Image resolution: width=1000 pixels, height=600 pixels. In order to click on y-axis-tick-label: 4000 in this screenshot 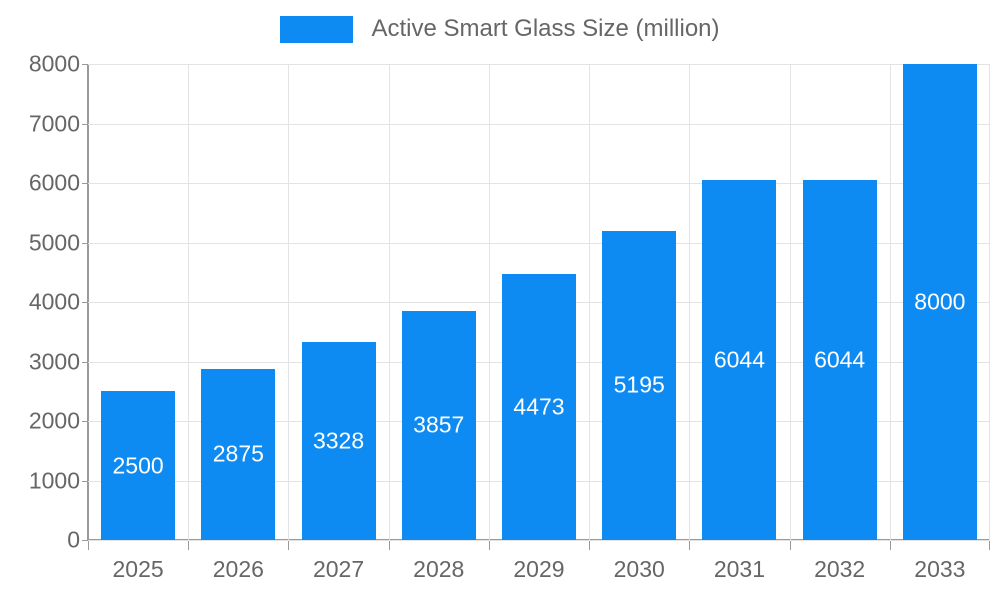, I will do `click(54, 301)`.